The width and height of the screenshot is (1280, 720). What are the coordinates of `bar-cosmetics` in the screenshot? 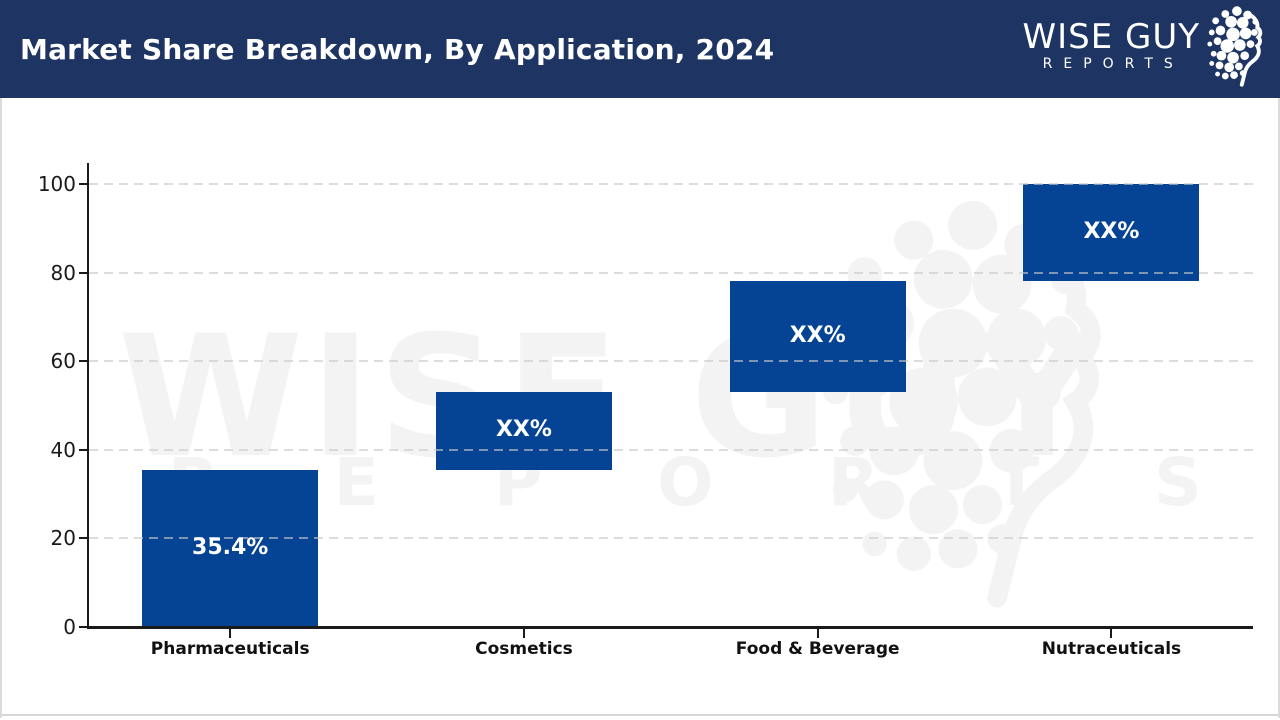 It's located at (523, 431).